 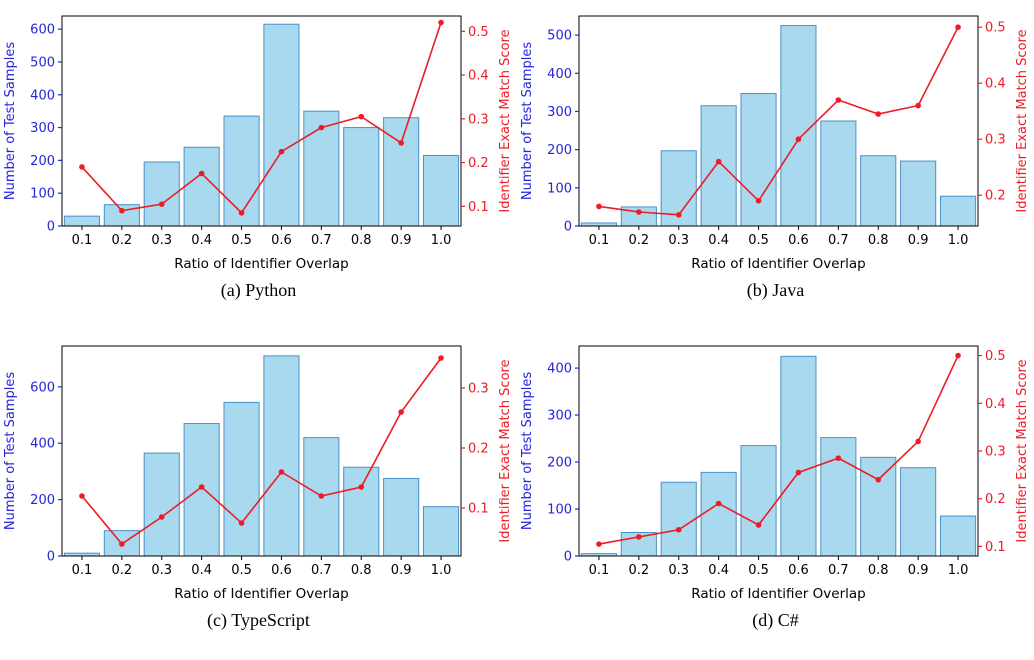 What do you see at coordinates (258, 620) in the screenshot?
I see `chart-caption-typescript: (c) TypeScript` at bounding box center [258, 620].